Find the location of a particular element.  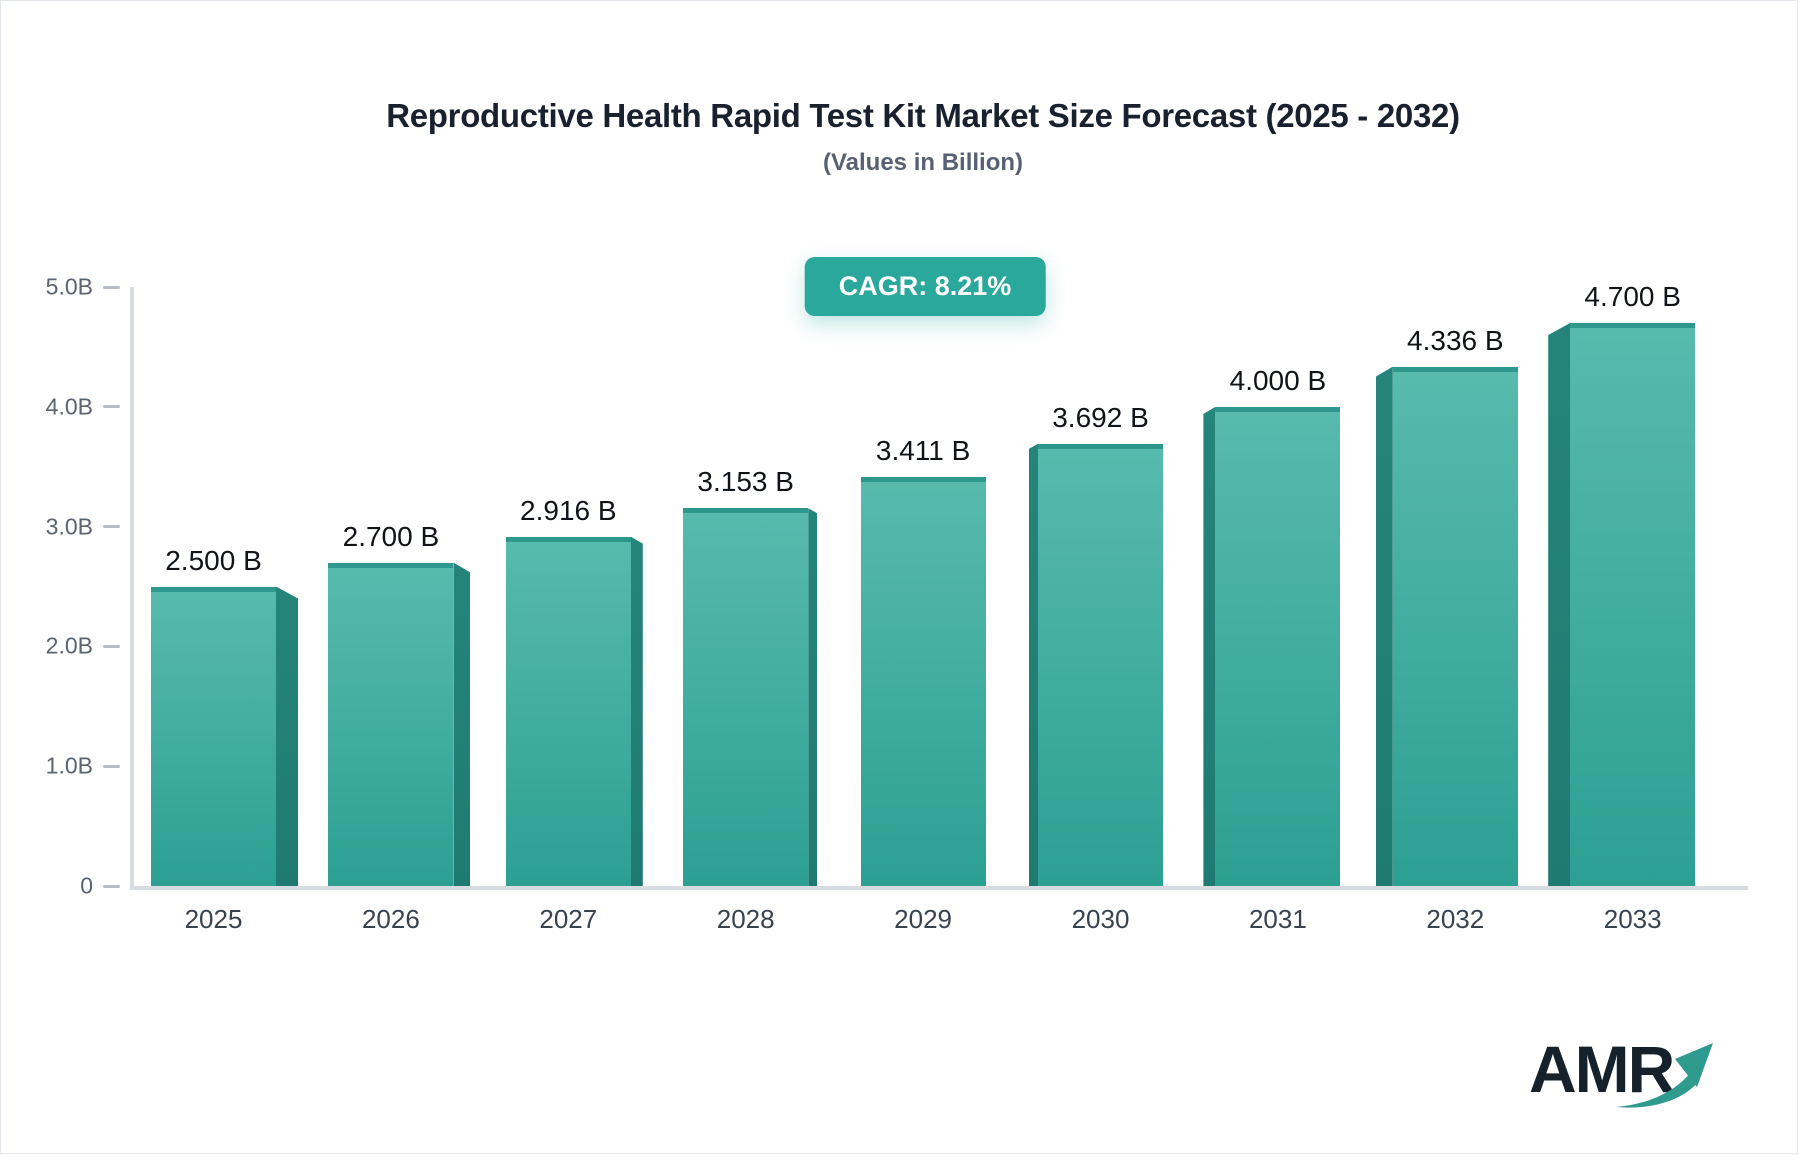

bar-2028 is located at coordinates (746, 697).